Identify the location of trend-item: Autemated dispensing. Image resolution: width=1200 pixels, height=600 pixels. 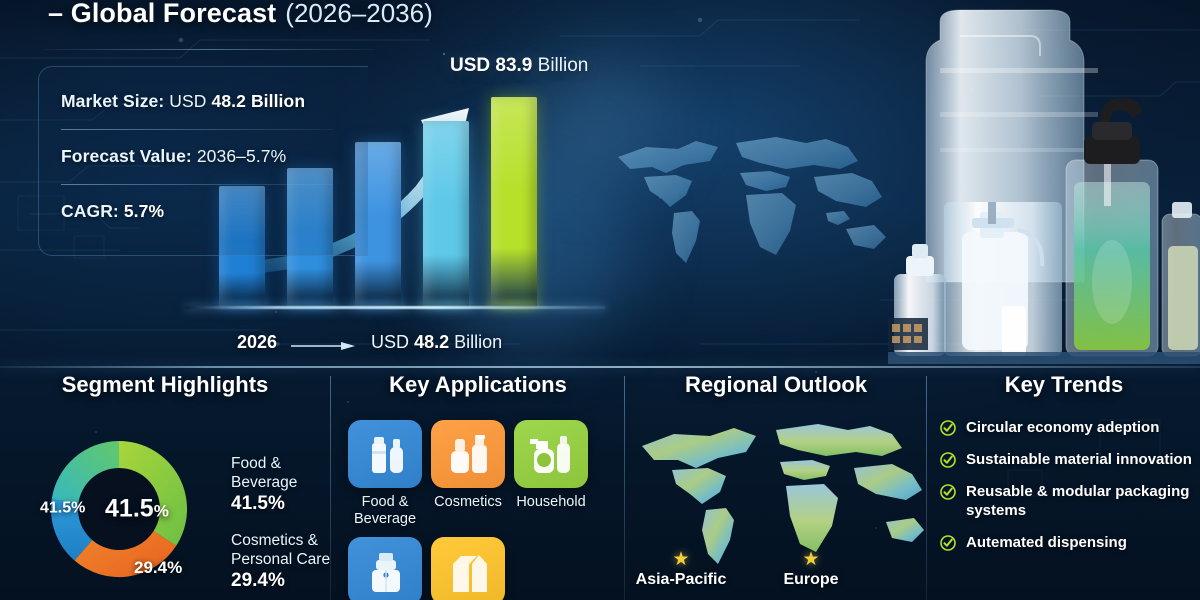
(1069, 542).